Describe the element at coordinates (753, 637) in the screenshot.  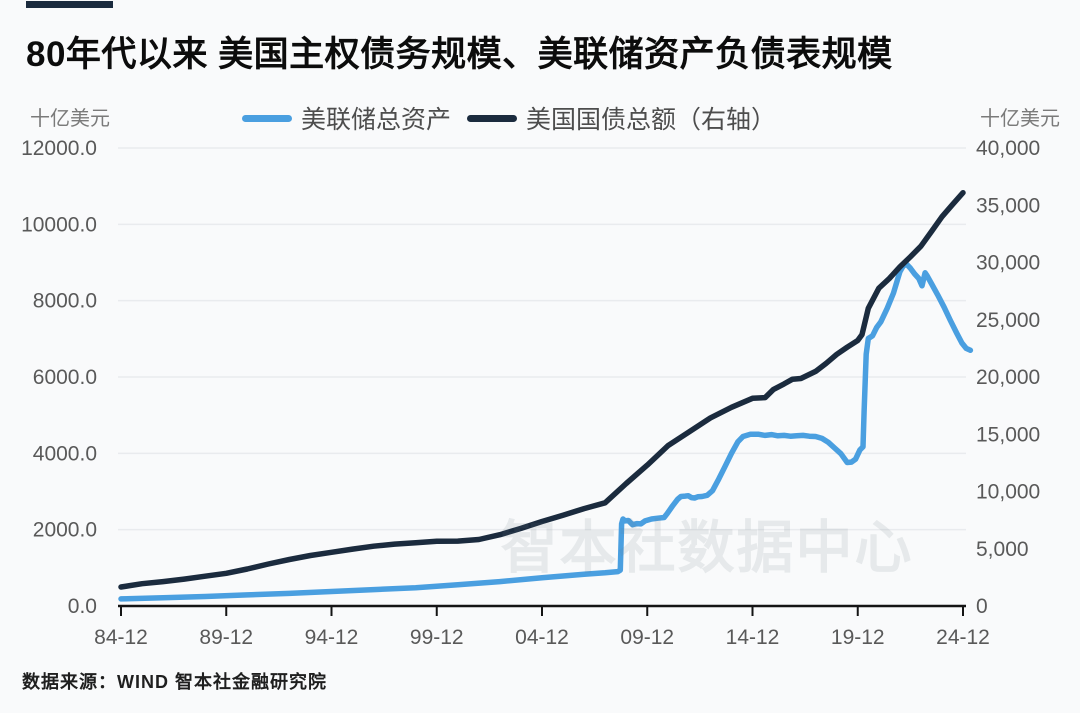
I see `svg-text: 14-12` at that location.